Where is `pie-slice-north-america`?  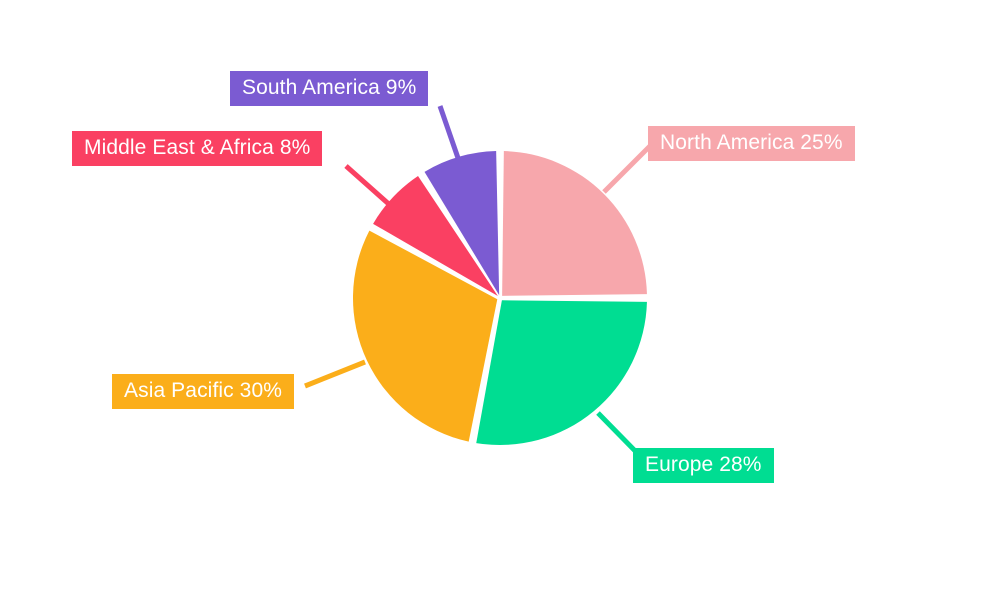 pie-slice-north-america is located at coordinates (574, 223).